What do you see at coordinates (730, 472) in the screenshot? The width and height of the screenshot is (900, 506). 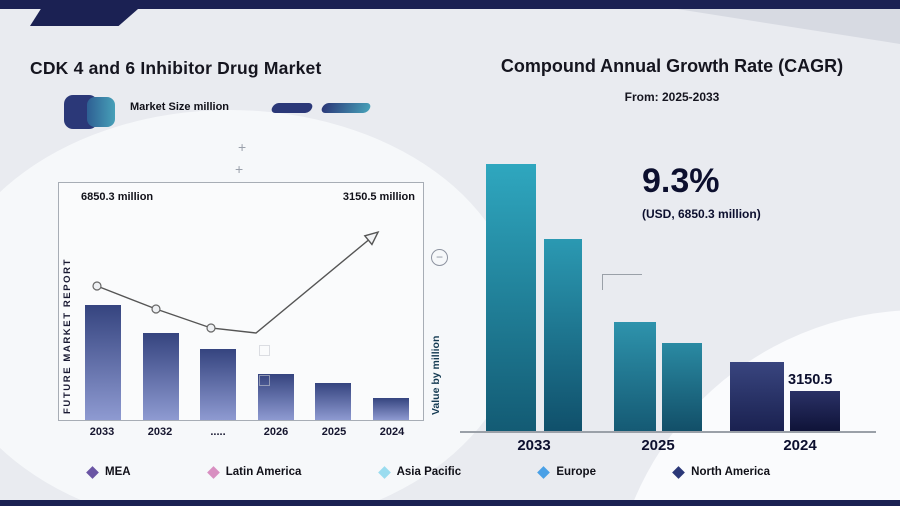 I see `legend-label: North America` at bounding box center [730, 472].